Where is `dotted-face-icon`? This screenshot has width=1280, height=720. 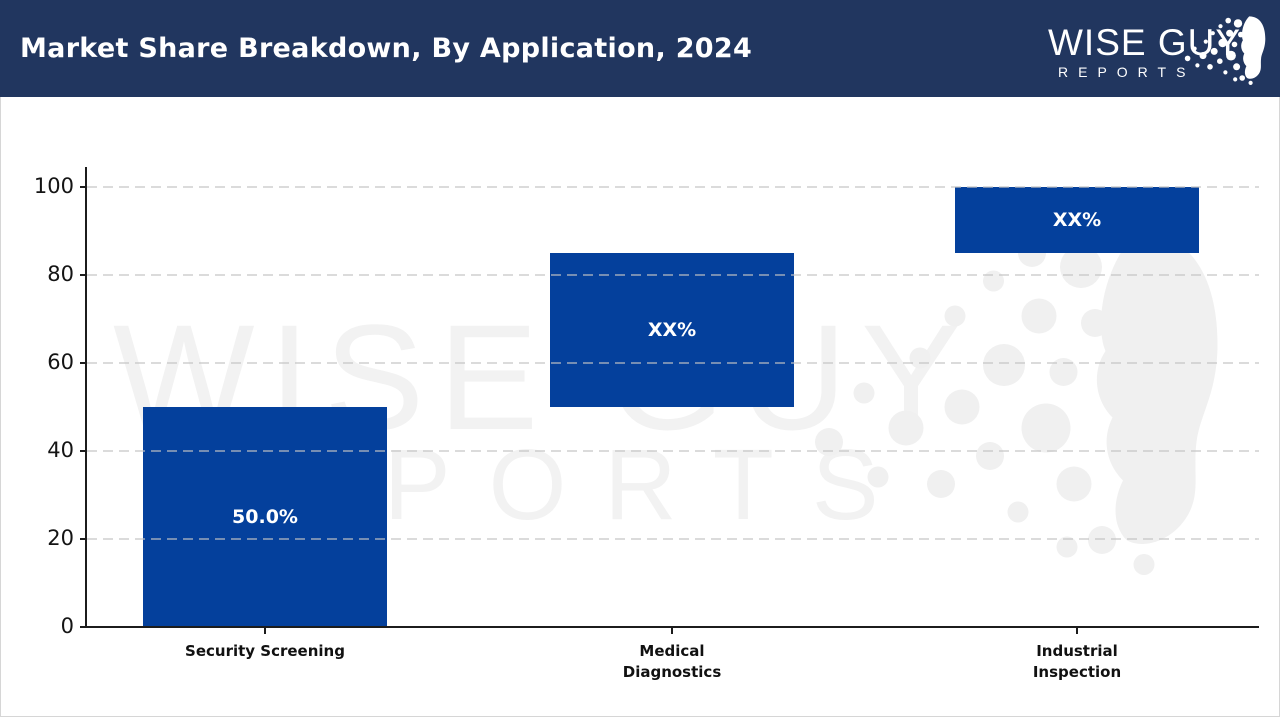
dotted-face-icon is located at coordinates (1225, 50).